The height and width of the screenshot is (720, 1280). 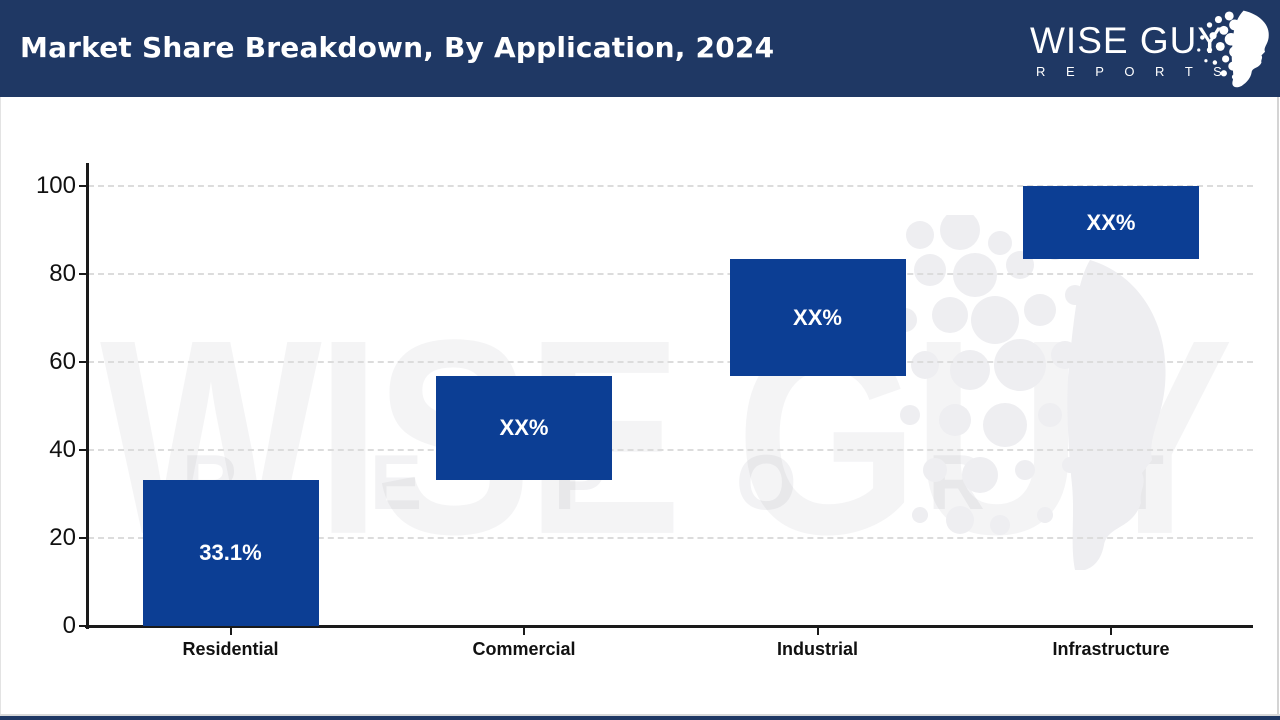 I want to click on y-tick-label-60: 60, so click(x=62, y=361).